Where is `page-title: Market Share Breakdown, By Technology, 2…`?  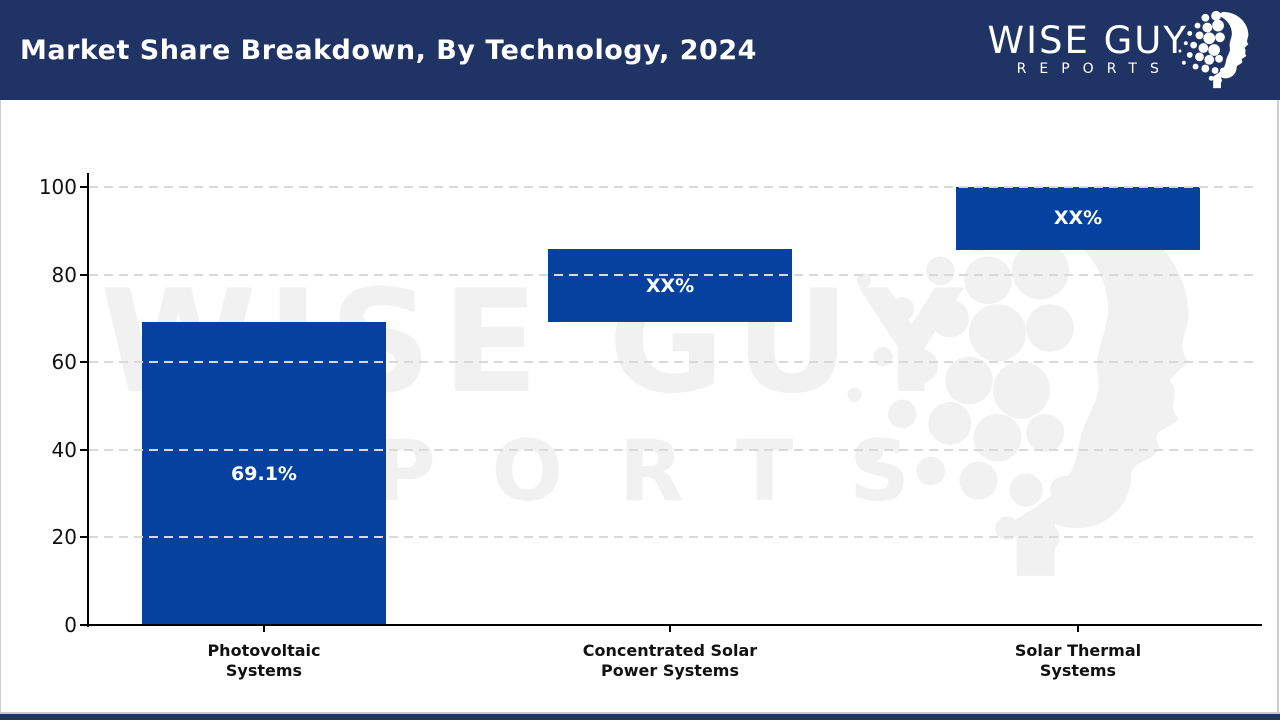 page-title: Market Share Breakdown, By Technology, 2… is located at coordinates (388, 50).